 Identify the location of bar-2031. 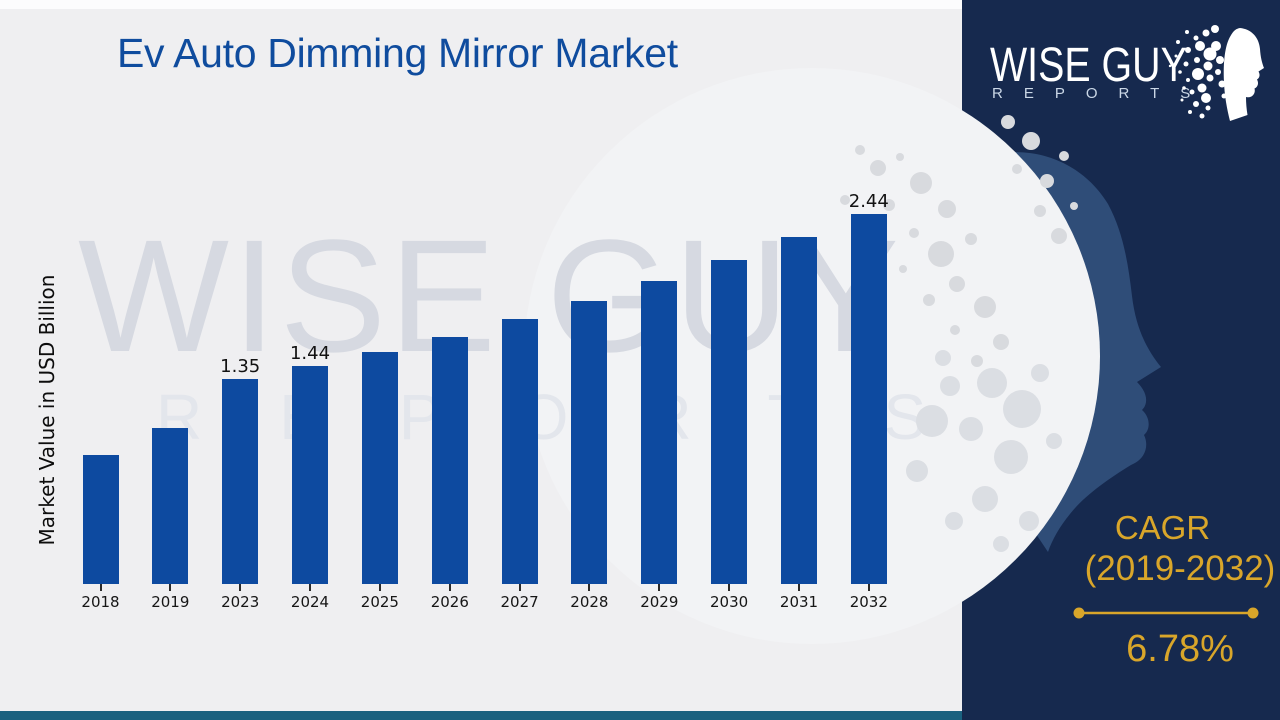
(799, 410).